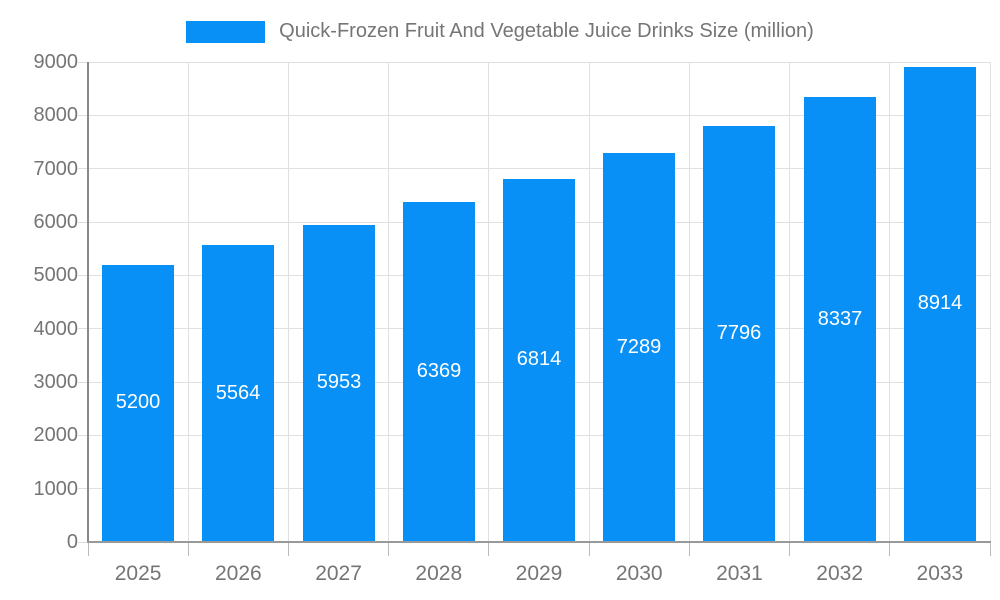 This screenshot has height=600, width=1000. I want to click on x-axis-label: 2026, so click(238, 573).